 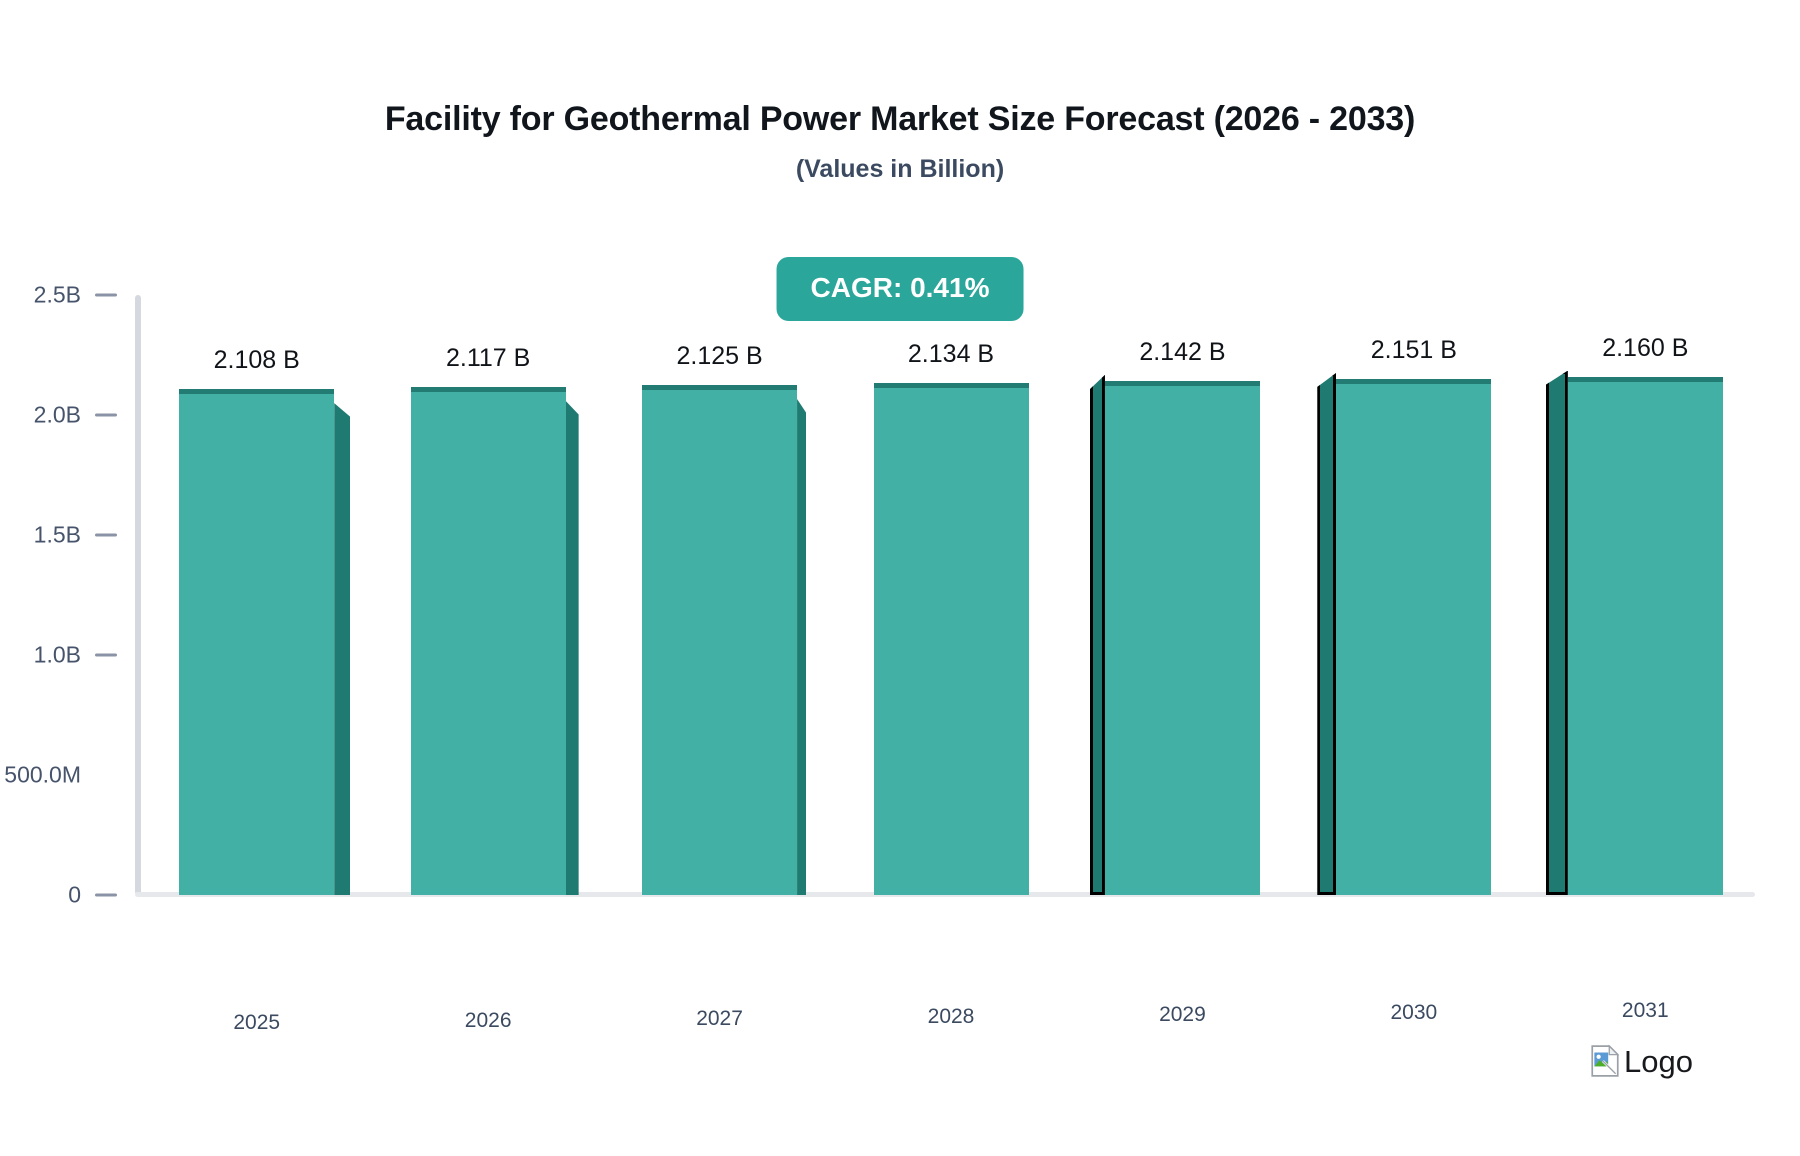 What do you see at coordinates (57, 294) in the screenshot?
I see `y-axis-tick-label: 2.5B` at bounding box center [57, 294].